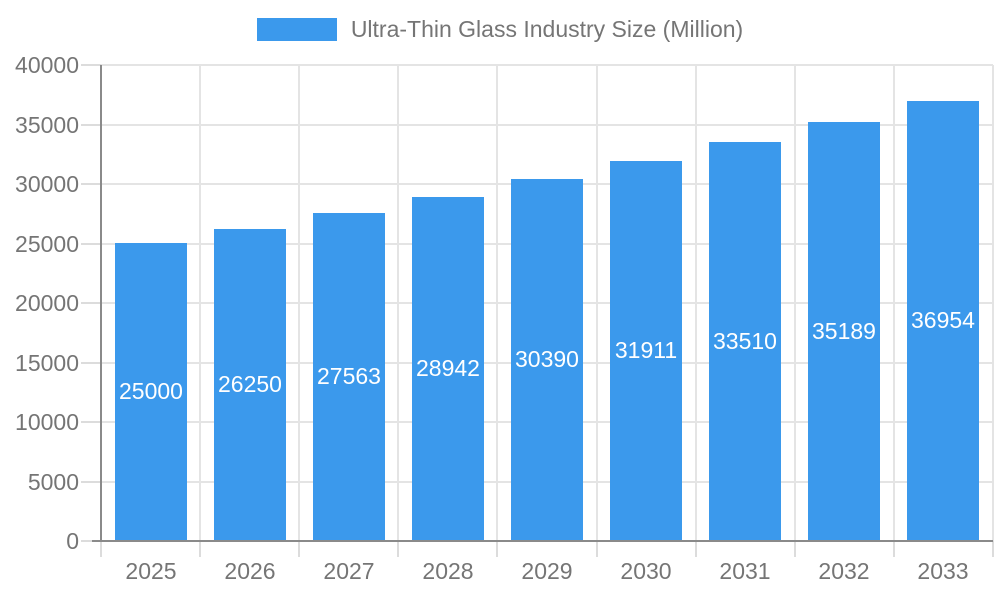  I want to click on x-axis-tick-label: 2028, so click(448, 571).